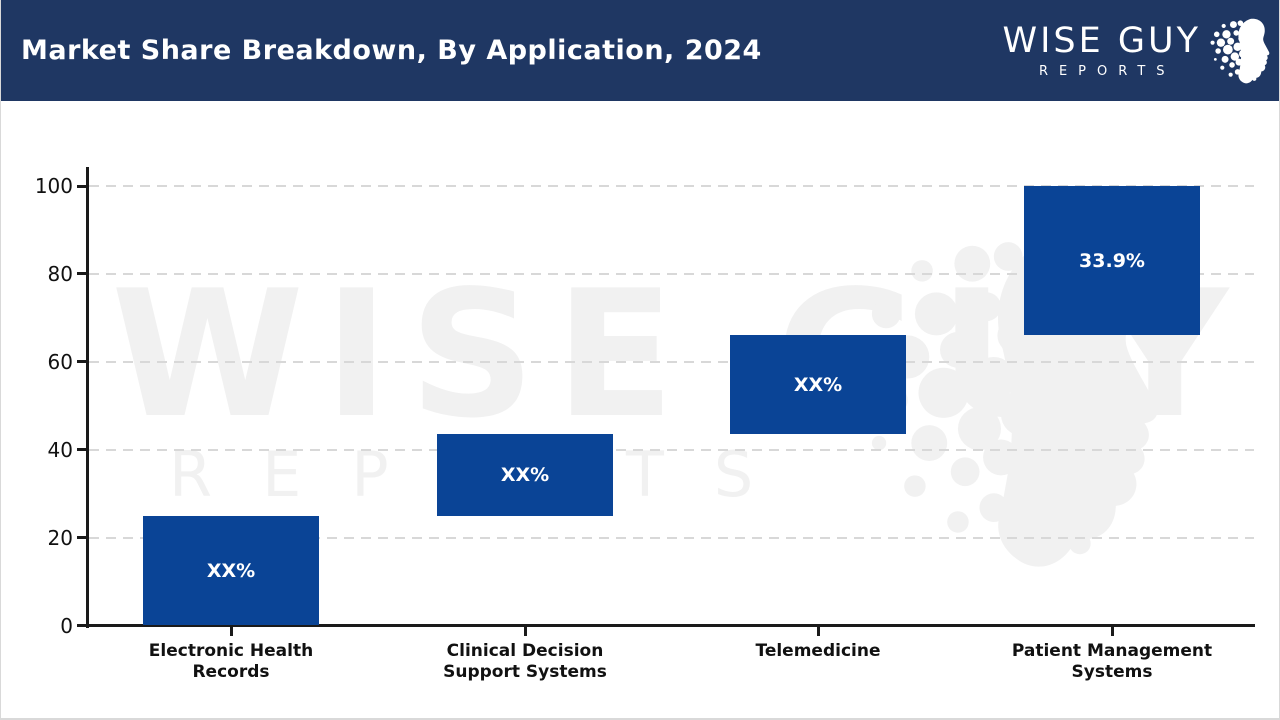 This screenshot has height=720, width=1280. What do you see at coordinates (1101, 40) in the screenshot?
I see `logo-brand-text: WISE GUY` at bounding box center [1101, 40].